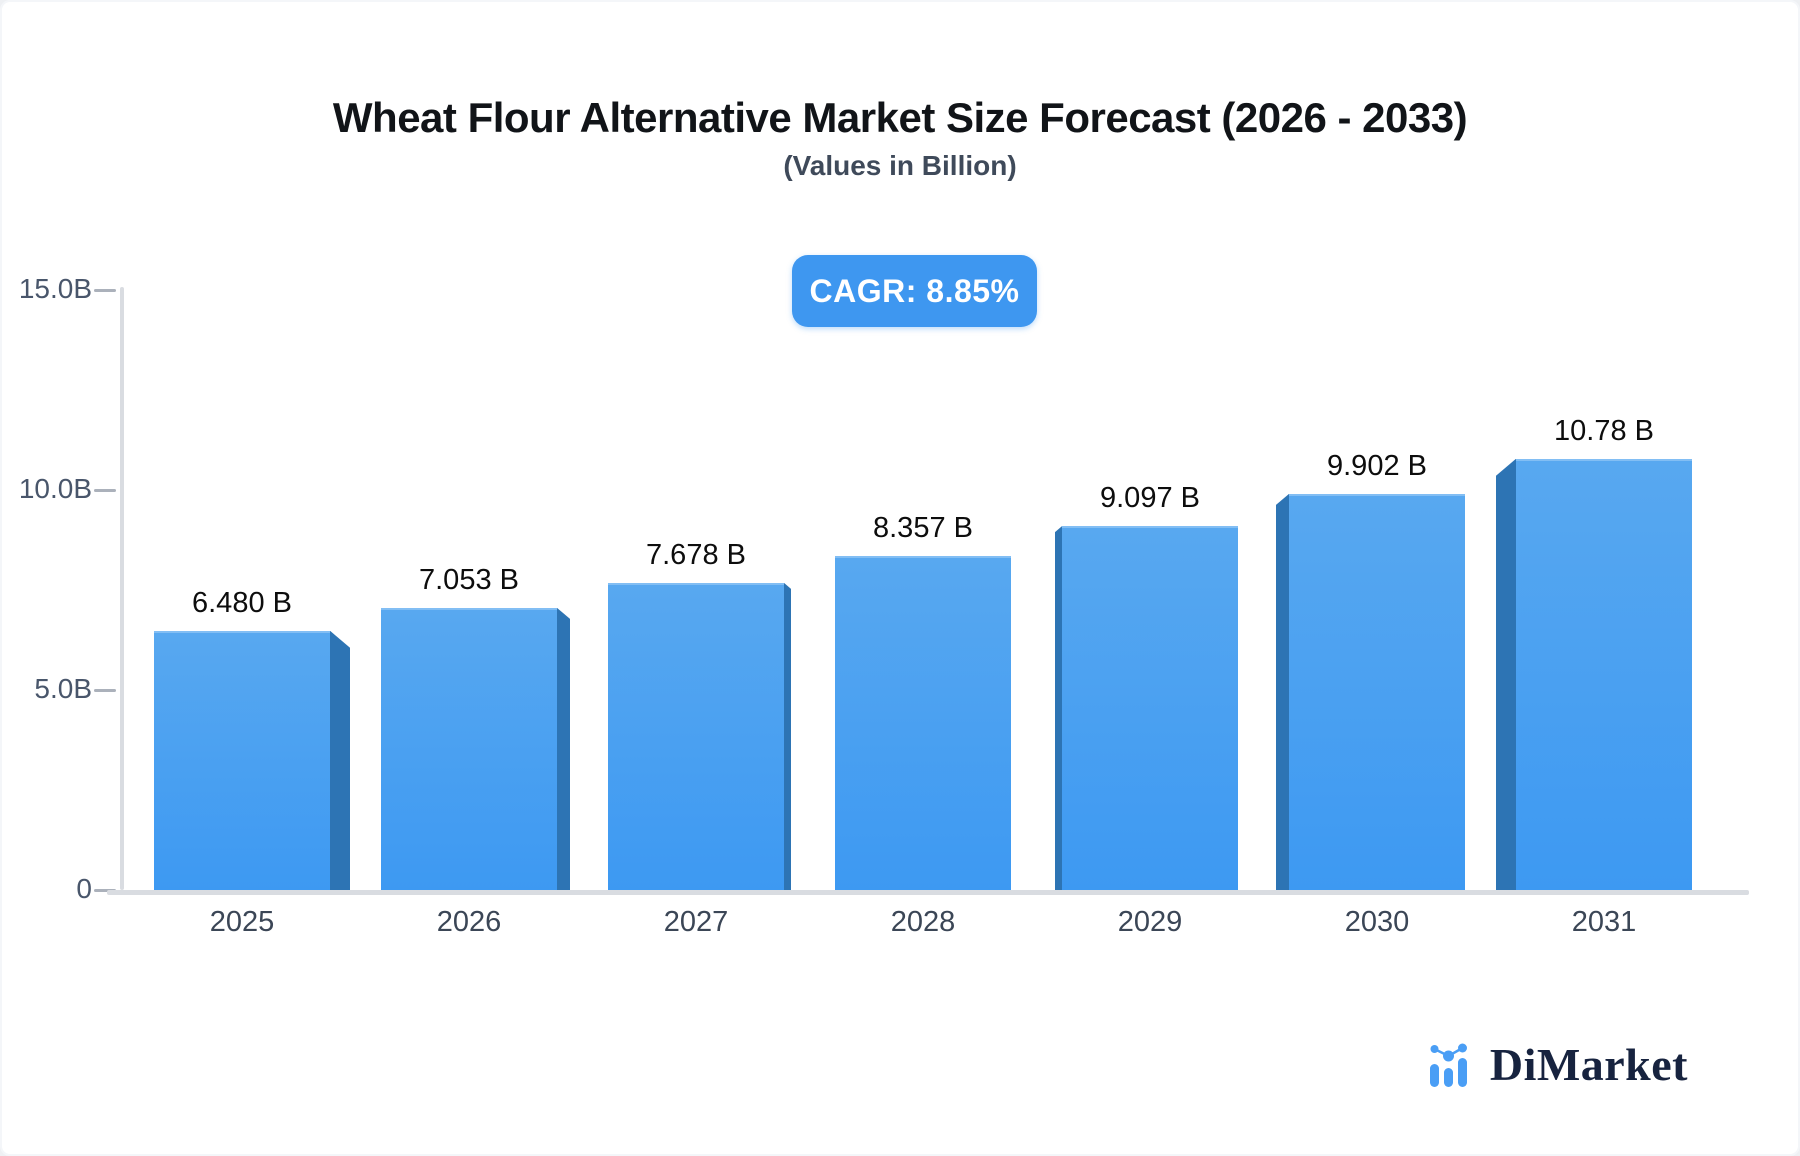 Image resolution: width=1800 pixels, height=1156 pixels. Describe the element at coordinates (1604, 430) in the screenshot. I see `bar-value-label-2031: 10.78 B` at that location.